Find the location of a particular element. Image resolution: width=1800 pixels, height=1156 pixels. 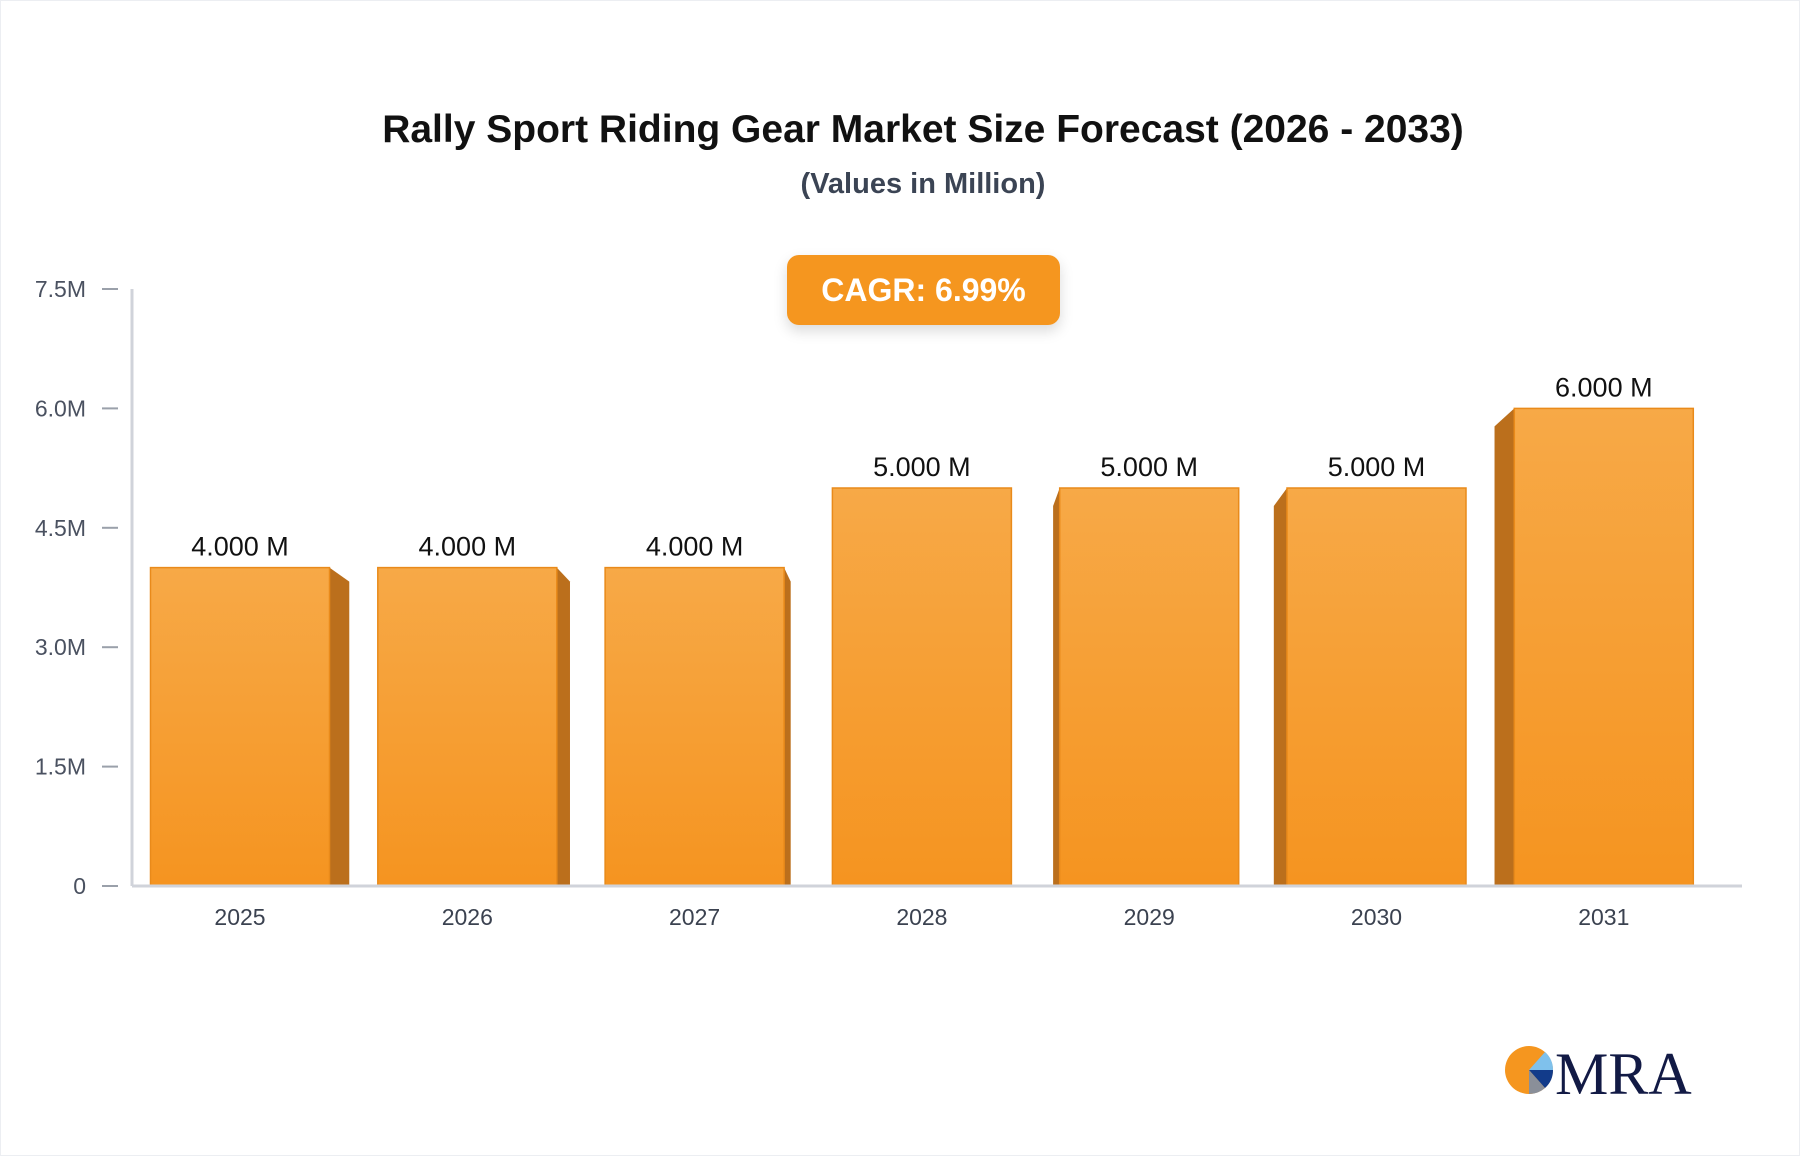

cagr-badge: CAGR: 6.99% is located at coordinates (923, 290).